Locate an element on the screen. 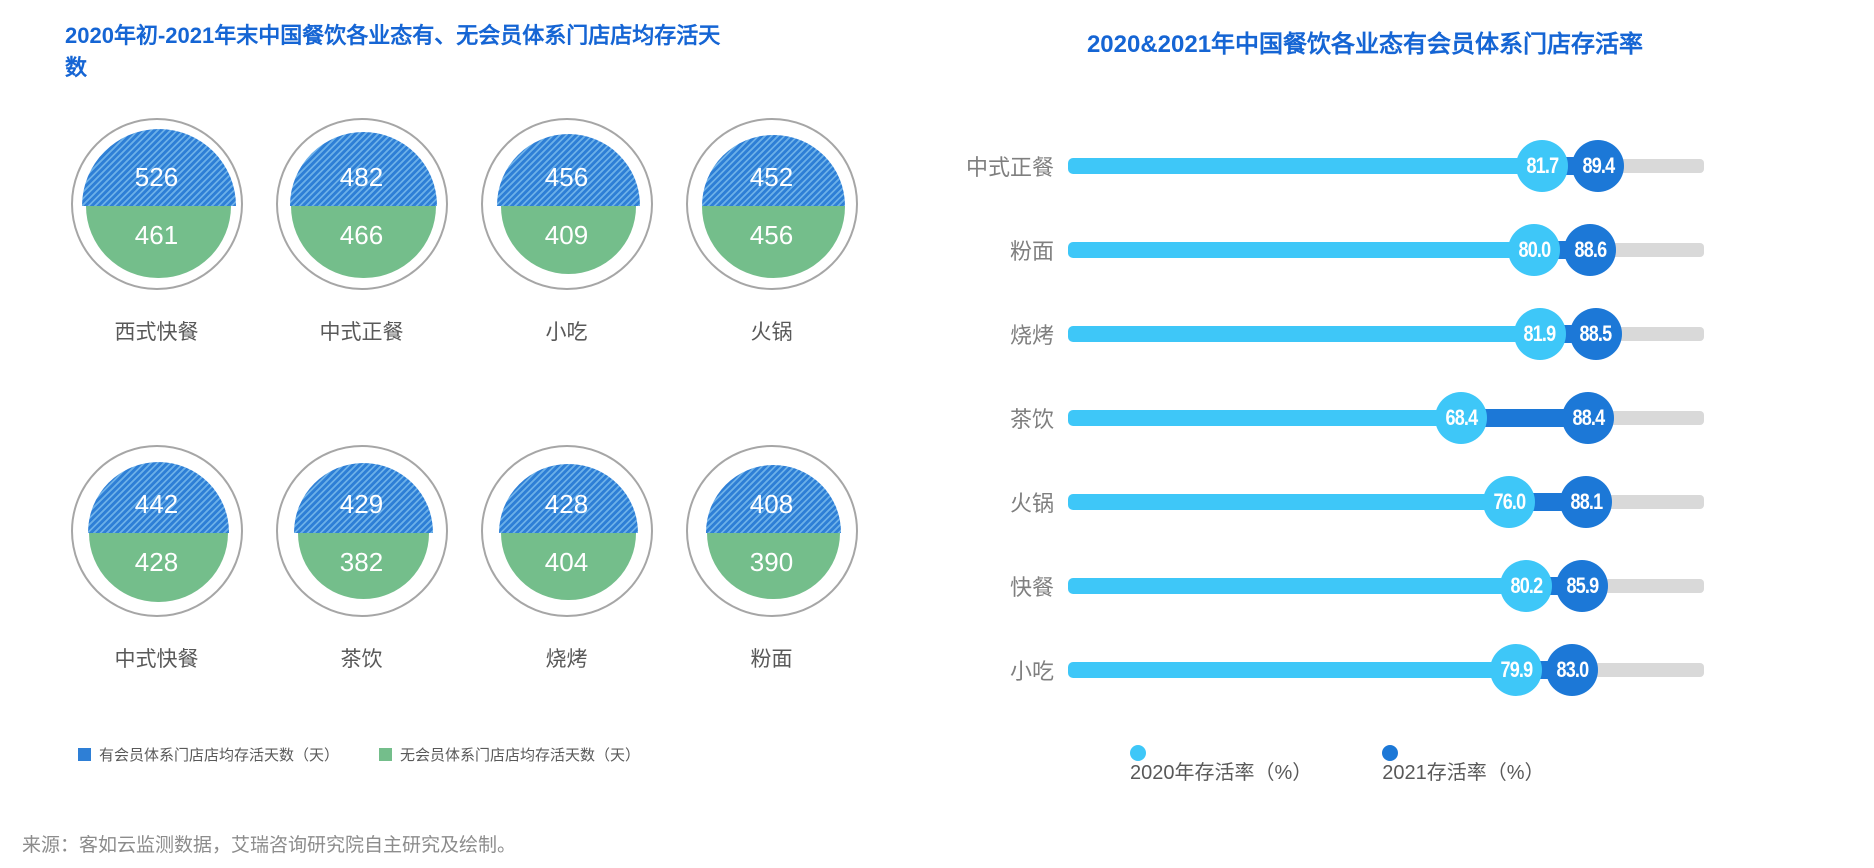  member-days-value: 482 is located at coordinates (361, 177).